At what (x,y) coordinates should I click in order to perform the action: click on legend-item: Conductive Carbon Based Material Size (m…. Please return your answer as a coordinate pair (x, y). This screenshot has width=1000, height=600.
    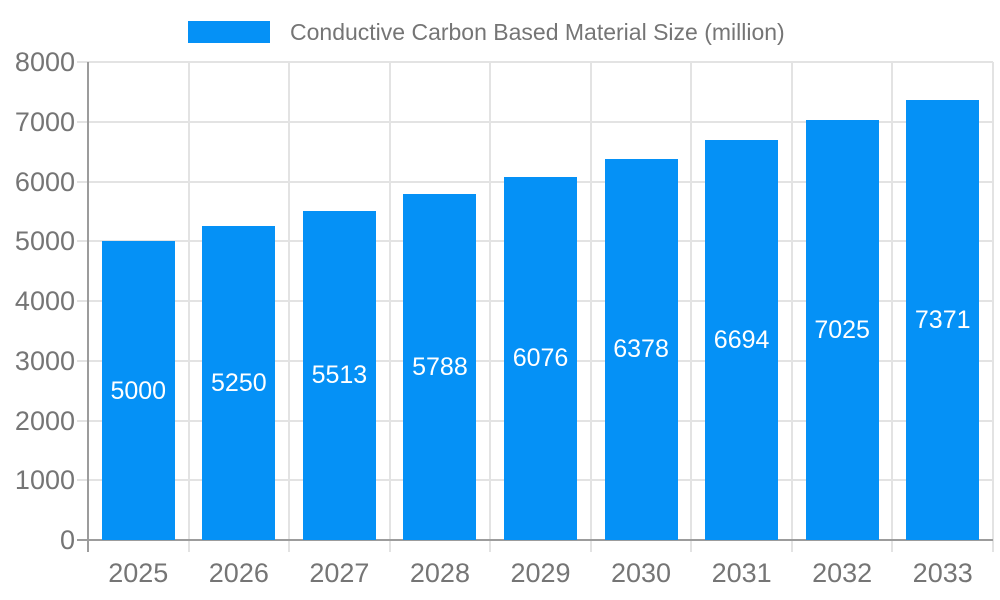
    Looking at the image, I should click on (486, 32).